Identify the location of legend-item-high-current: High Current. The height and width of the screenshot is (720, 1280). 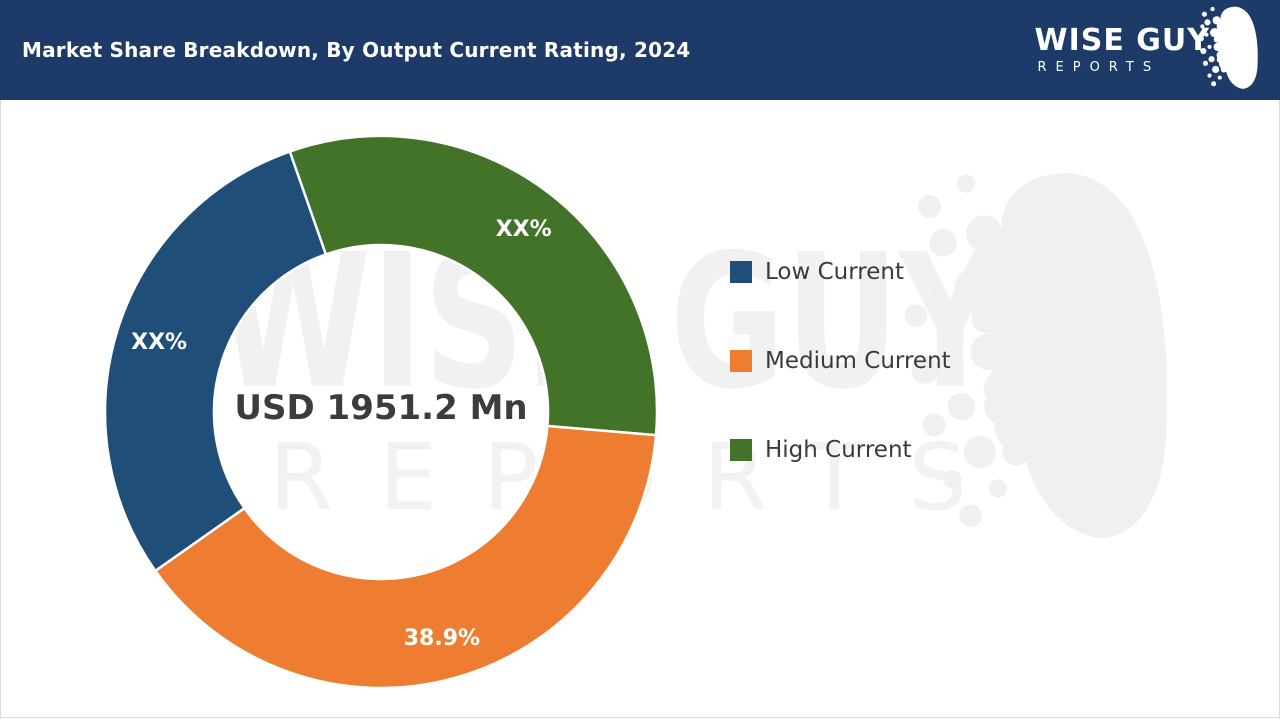
(840, 450).